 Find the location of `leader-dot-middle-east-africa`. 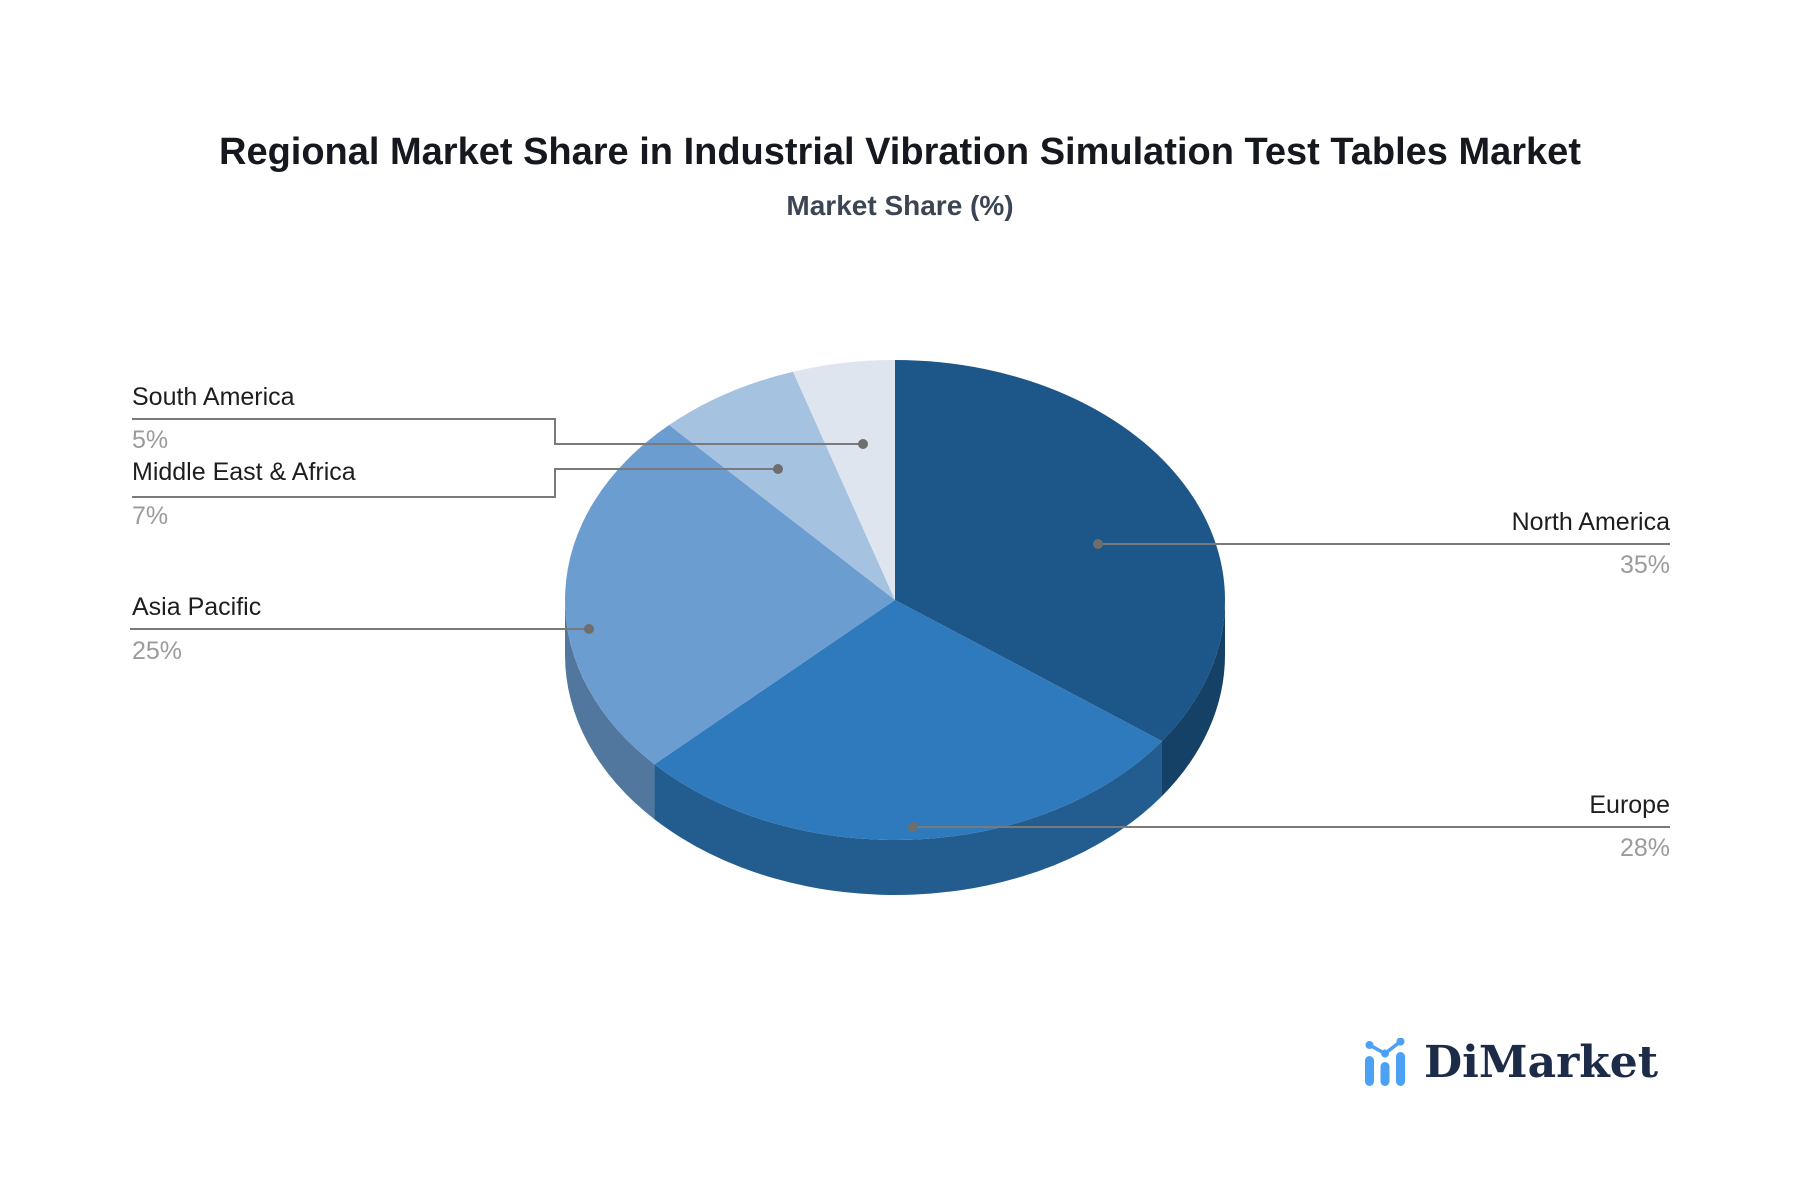

leader-dot-middle-east-africa is located at coordinates (778, 469).